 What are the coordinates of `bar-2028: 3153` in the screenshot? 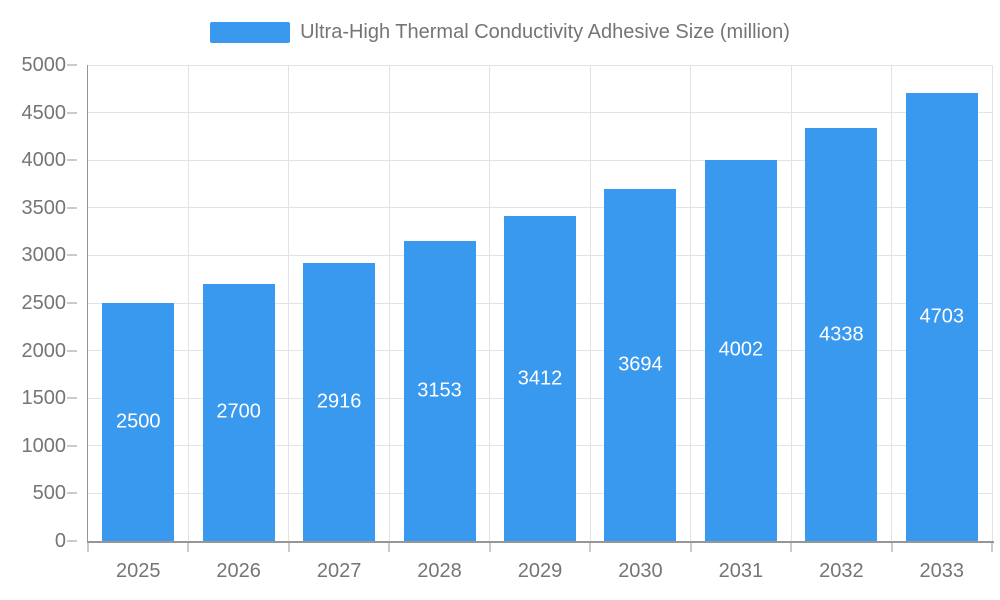 It's located at (439, 390).